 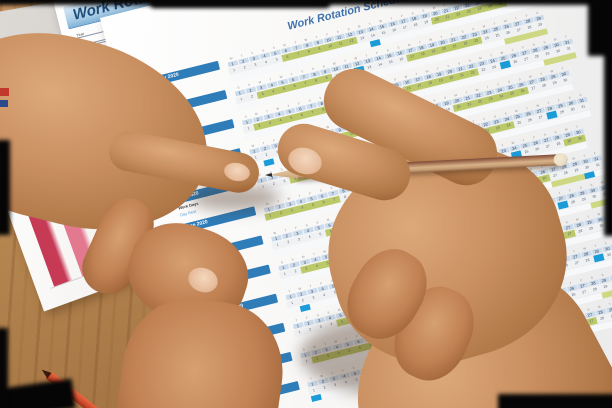 I want to click on vignette-right, so click(x=608, y=118).